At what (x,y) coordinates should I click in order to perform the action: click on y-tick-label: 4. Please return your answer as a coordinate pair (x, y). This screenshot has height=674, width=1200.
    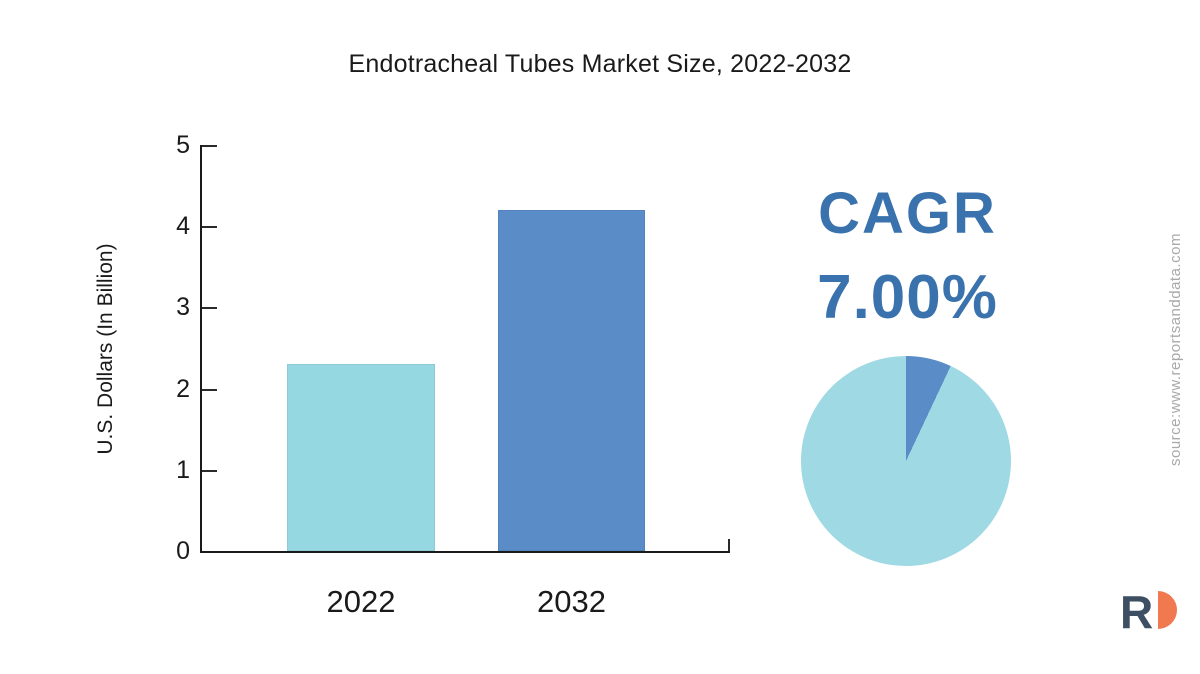
    Looking at the image, I should click on (183, 226).